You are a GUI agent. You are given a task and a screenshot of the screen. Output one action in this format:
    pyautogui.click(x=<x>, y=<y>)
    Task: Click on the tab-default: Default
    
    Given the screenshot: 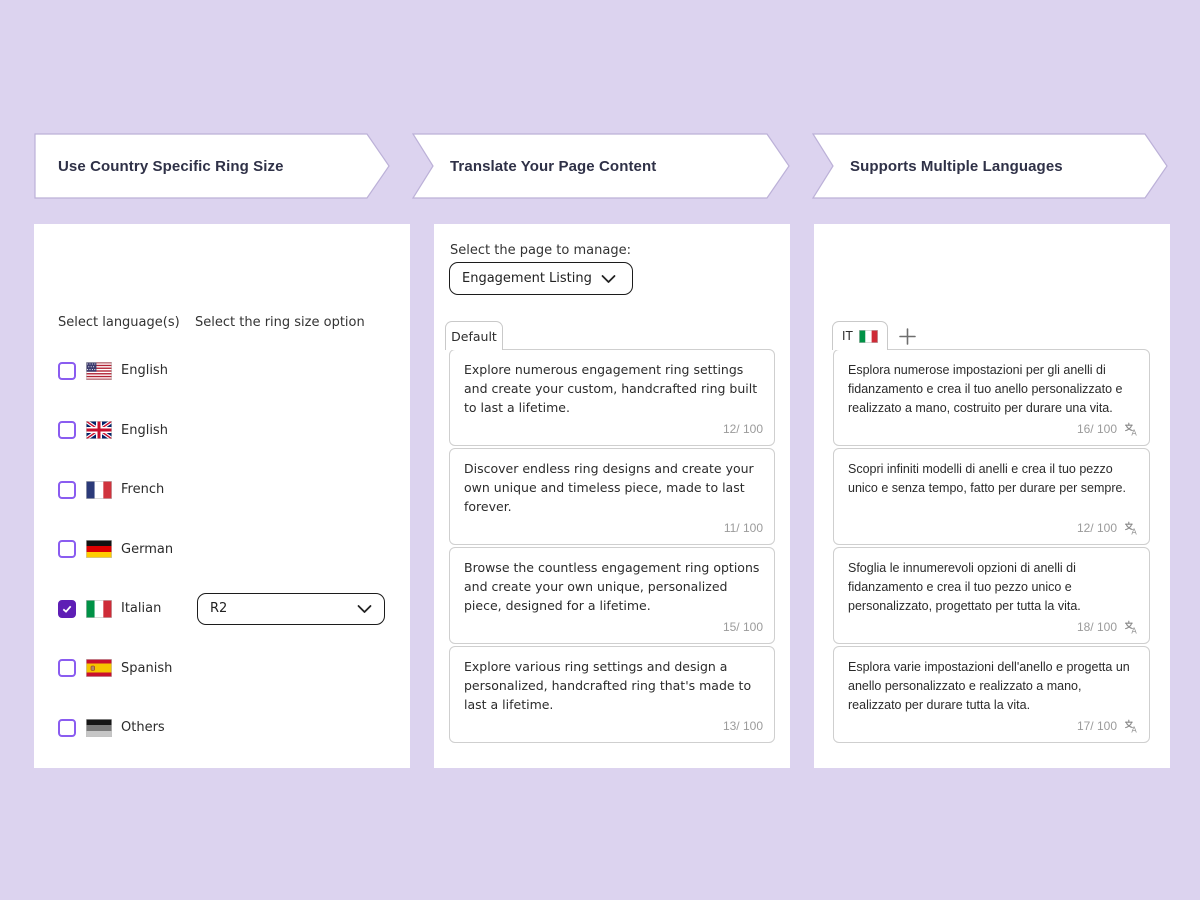 What is the action you would take?
    pyautogui.click(x=474, y=335)
    